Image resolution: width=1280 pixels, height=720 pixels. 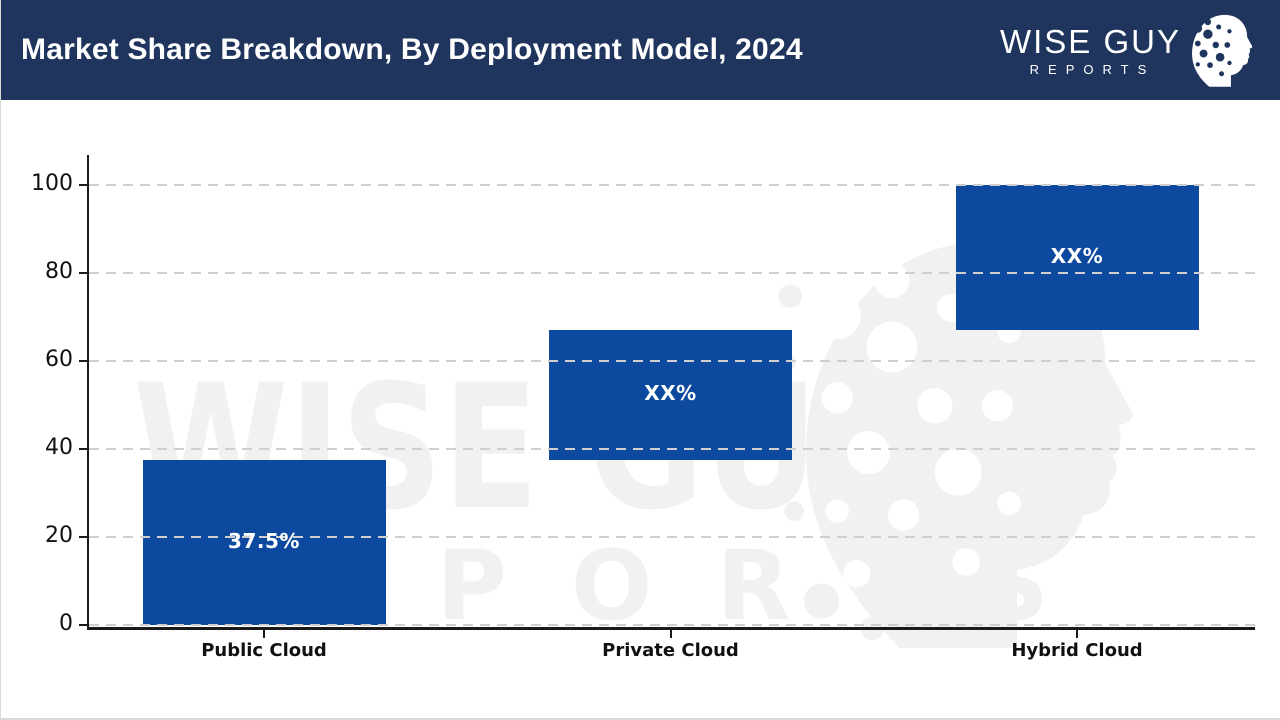 I want to click on bar-private-cloud, so click(x=670, y=395).